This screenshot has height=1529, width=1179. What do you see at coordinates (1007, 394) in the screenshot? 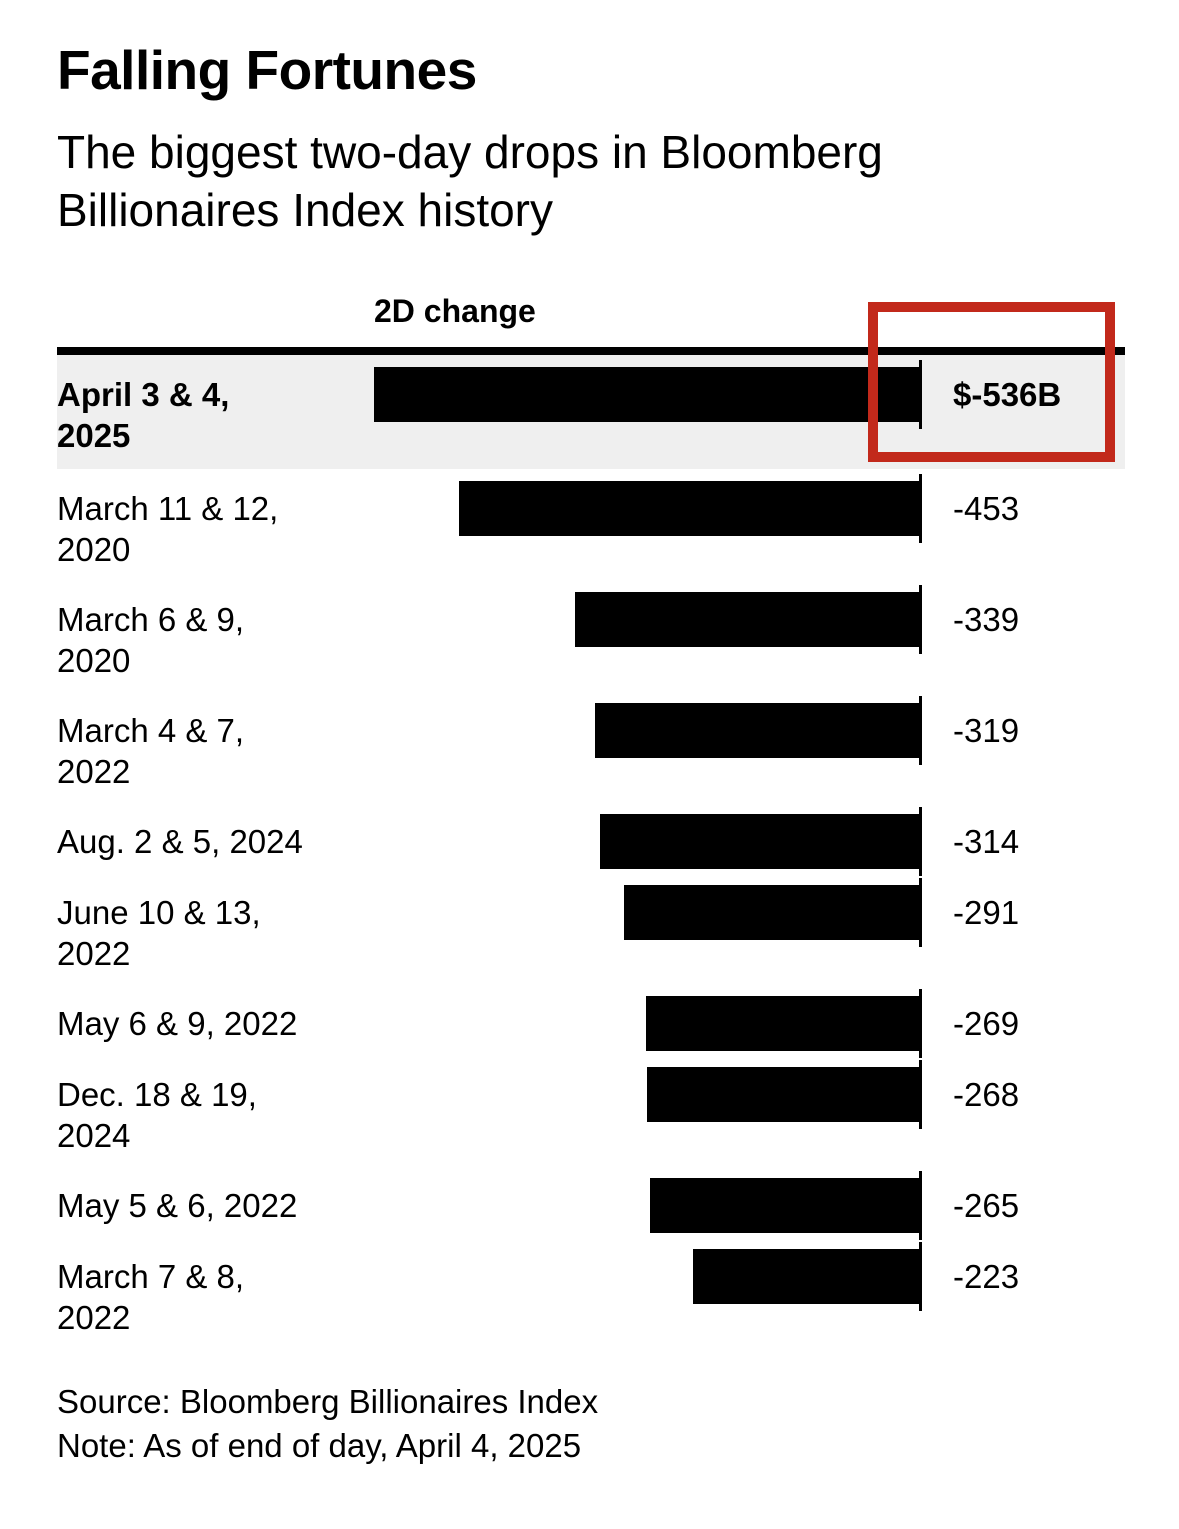
I see `row-value: $-536B` at bounding box center [1007, 394].